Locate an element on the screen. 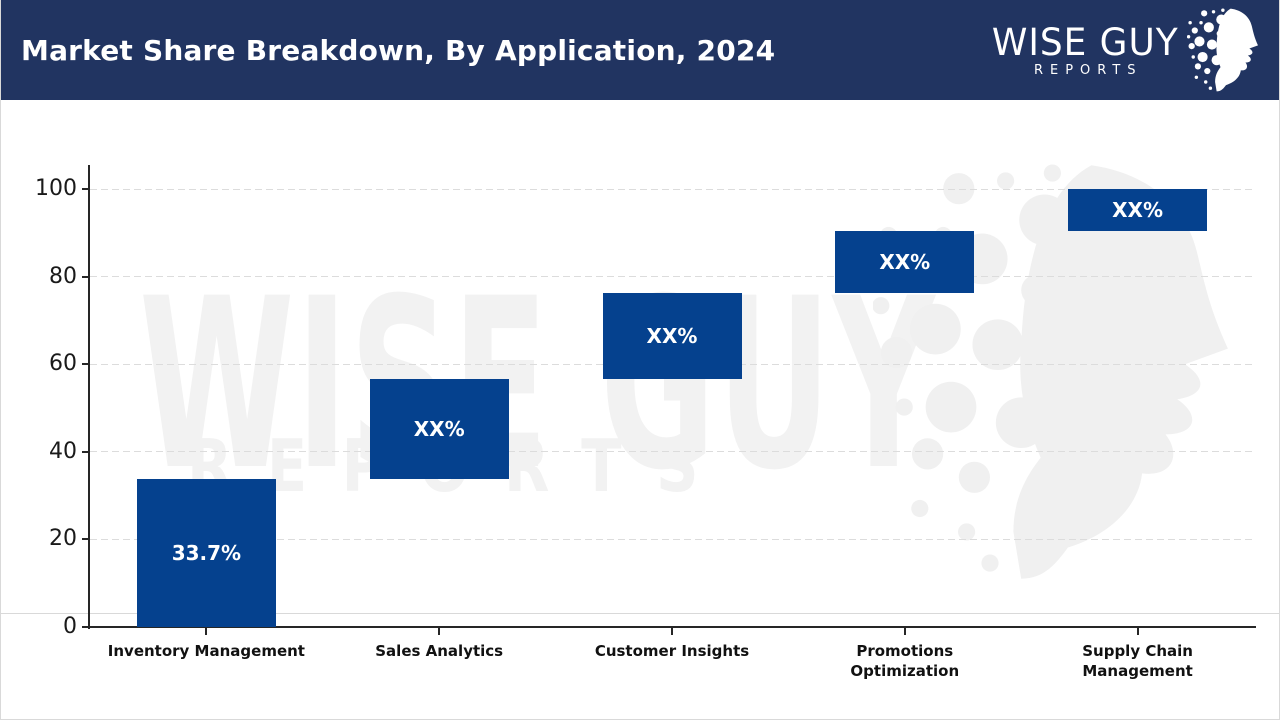 The image size is (1280, 720). x-axis-line is located at coordinates (672, 627).